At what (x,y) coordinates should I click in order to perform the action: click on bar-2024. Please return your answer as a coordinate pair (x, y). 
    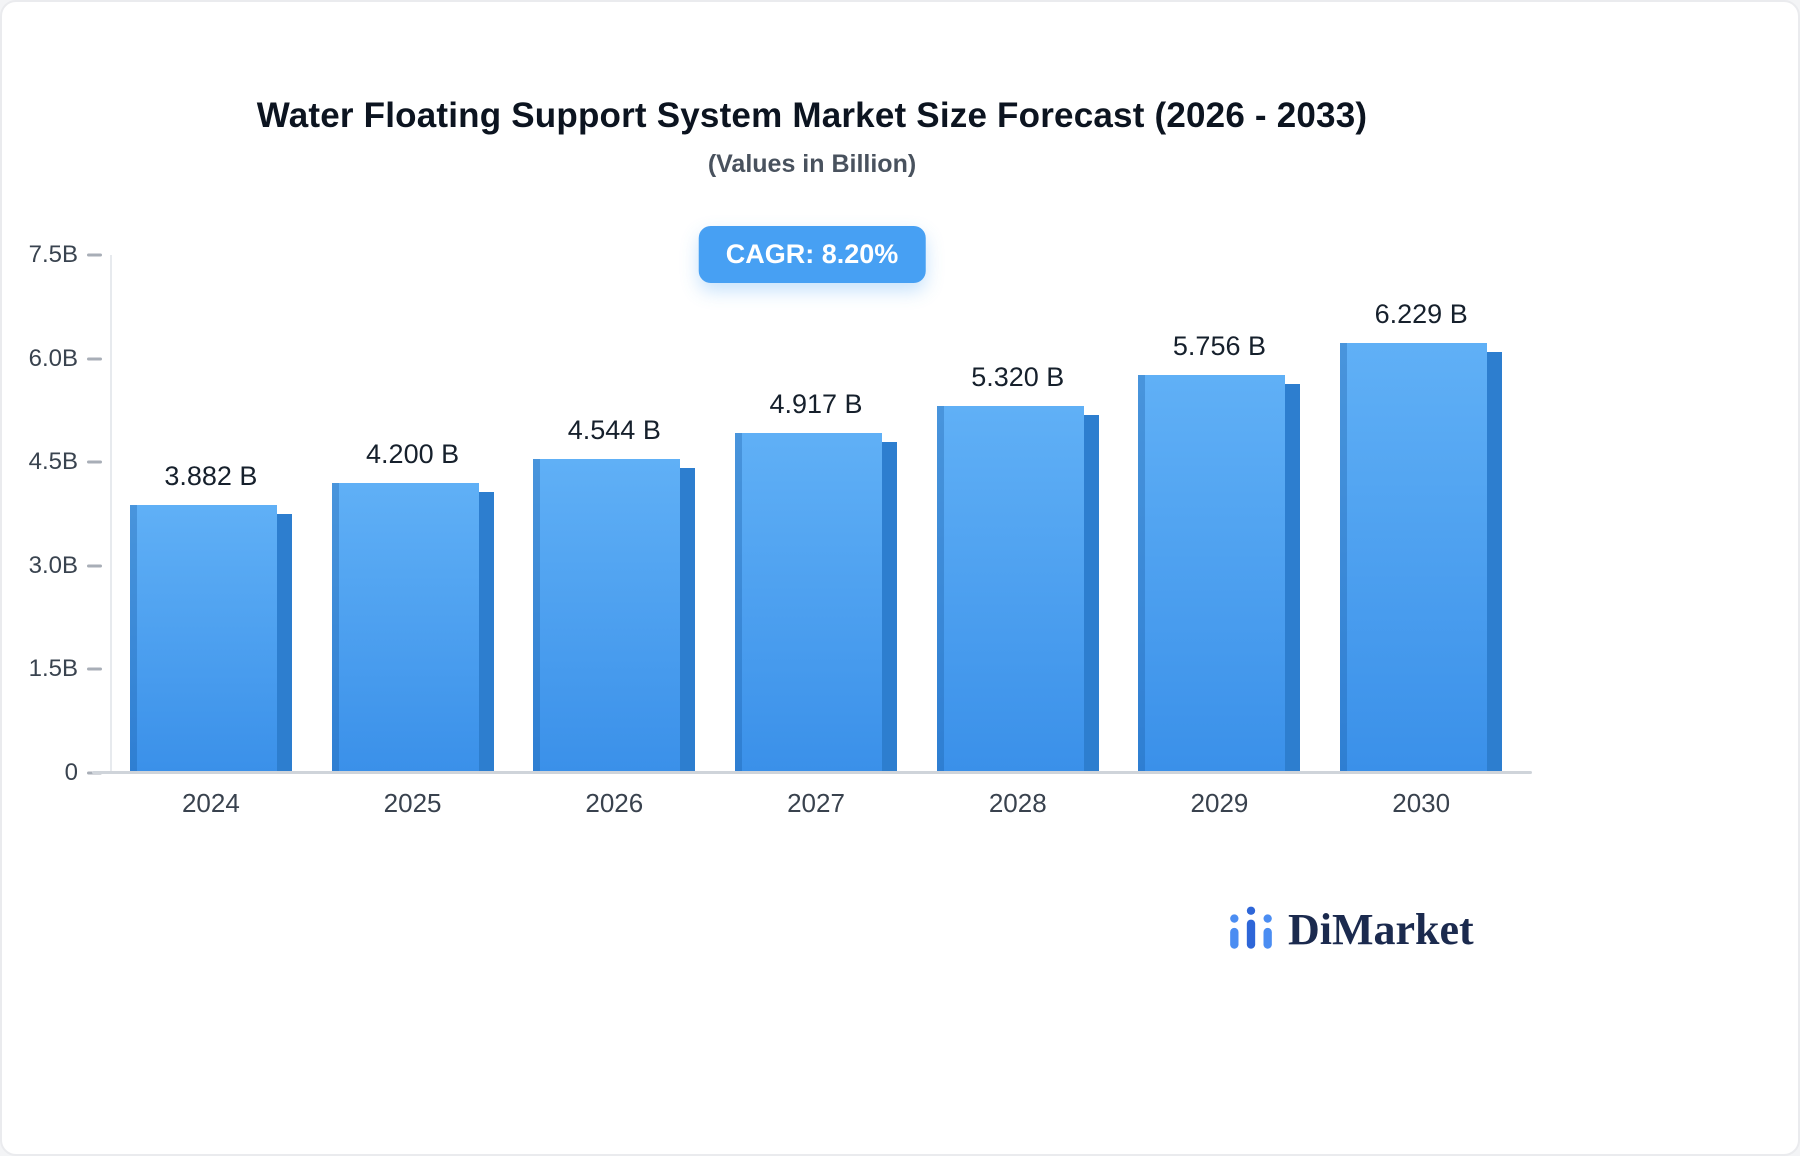
    Looking at the image, I should click on (210, 639).